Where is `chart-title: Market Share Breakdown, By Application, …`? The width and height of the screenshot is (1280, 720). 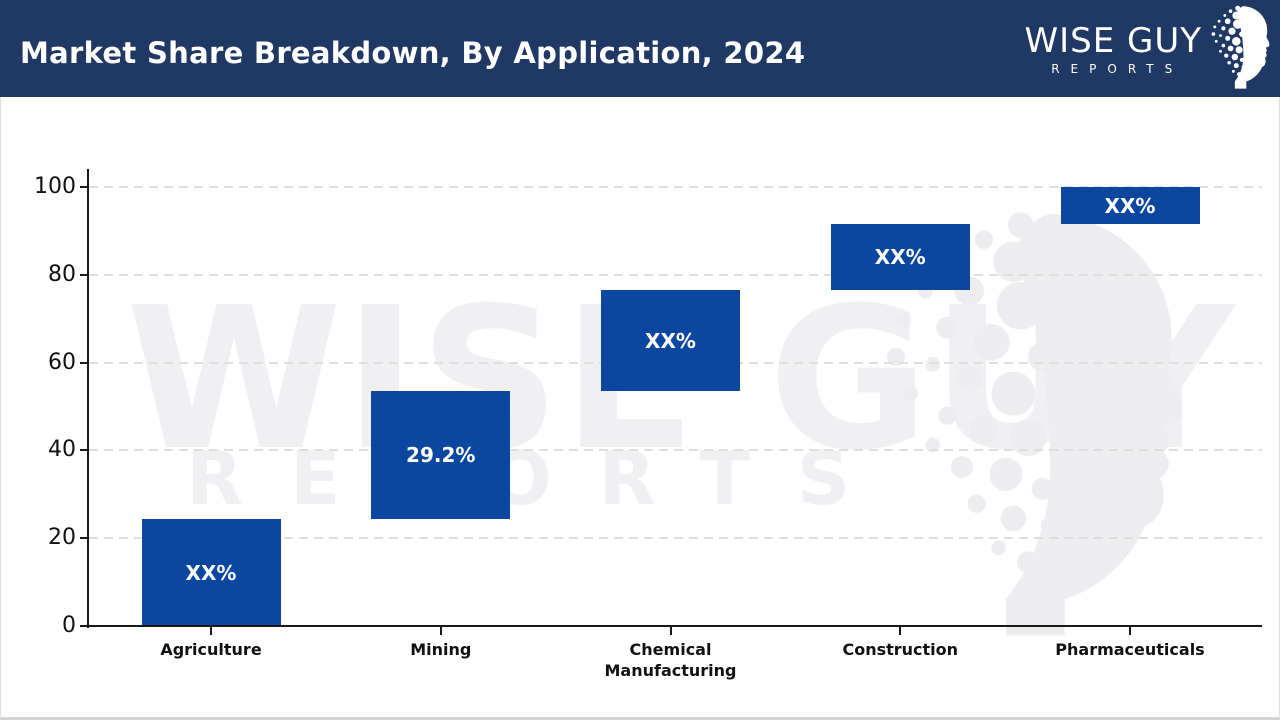
chart-title: Market Share Breakdown, By Application, … is located at coordinates (413, 53).